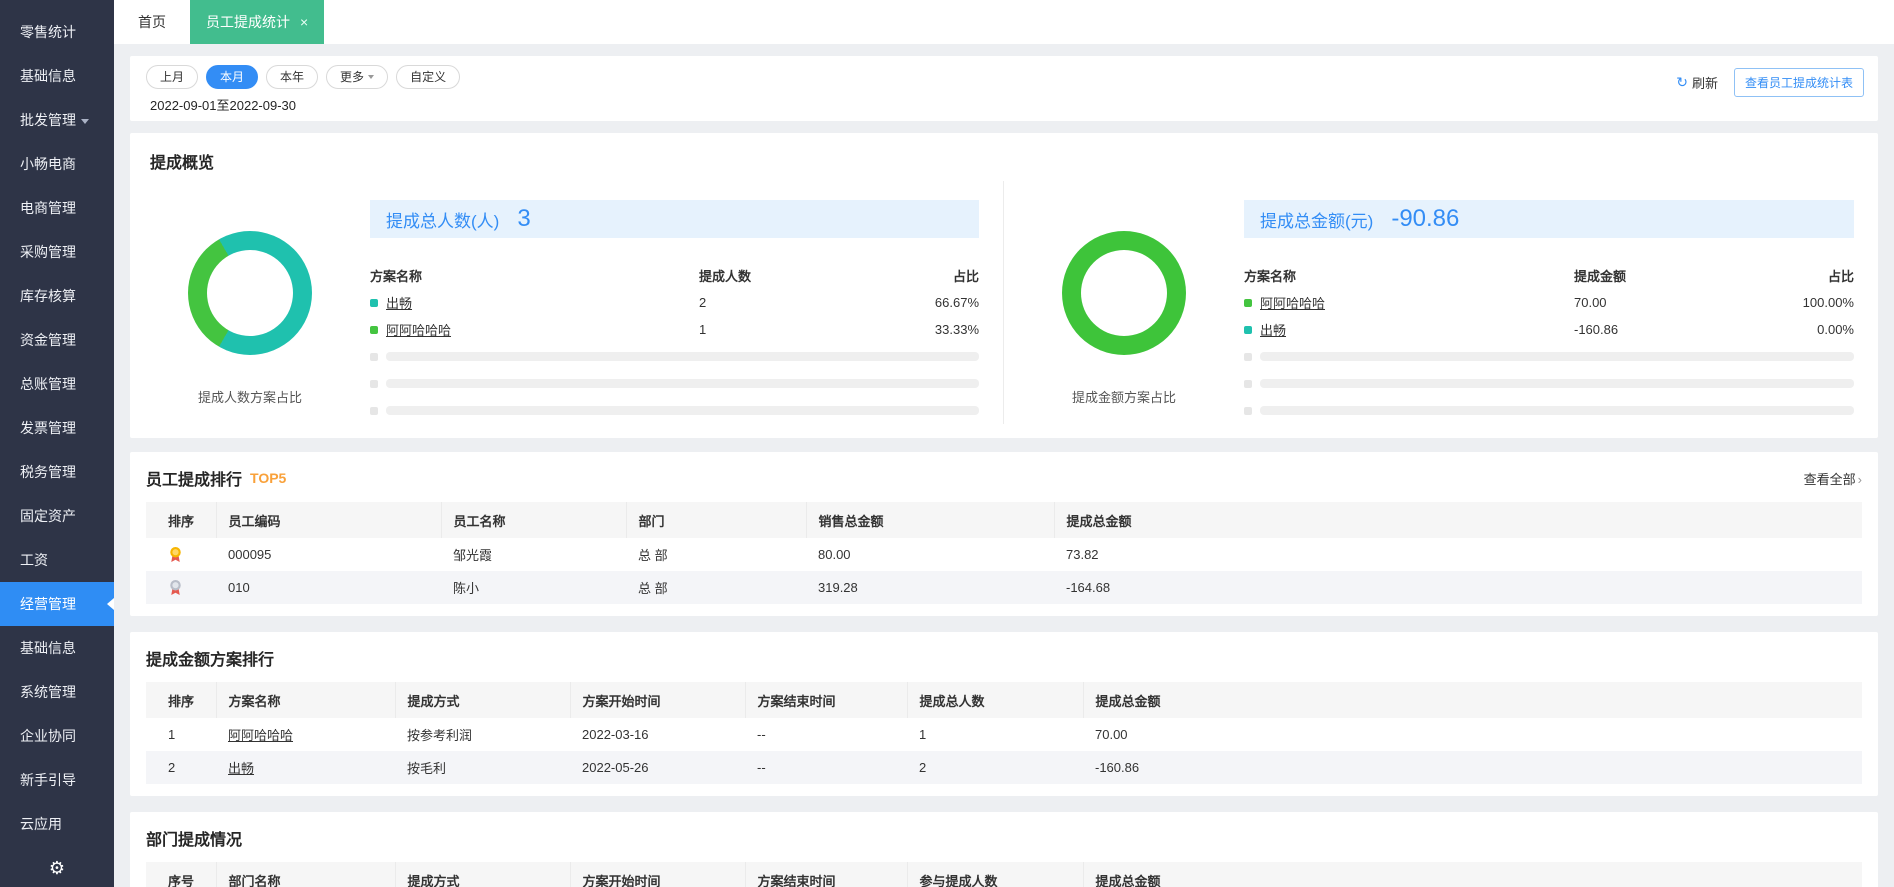 The image size is (1894, 887). I want to click on top5-badge: TOP5, so click(268, 478).